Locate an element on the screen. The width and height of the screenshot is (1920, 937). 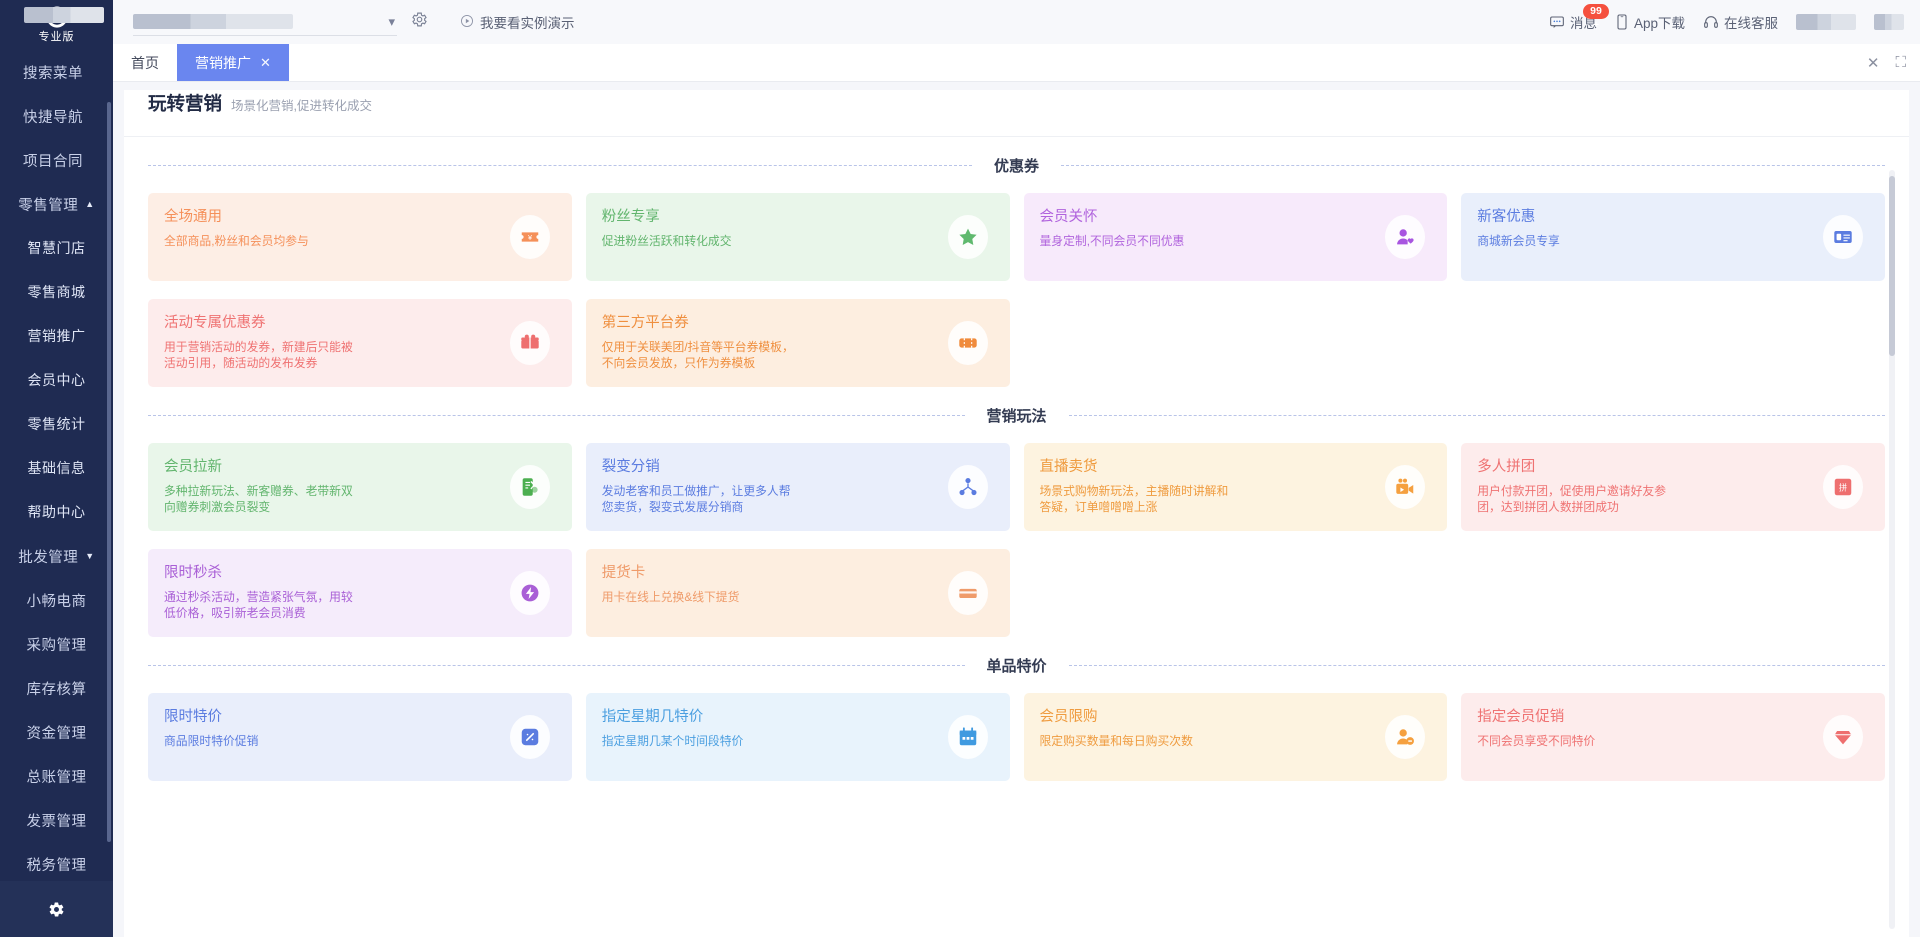
section-title: 优惠券 is located at coordinates (1017, 166).